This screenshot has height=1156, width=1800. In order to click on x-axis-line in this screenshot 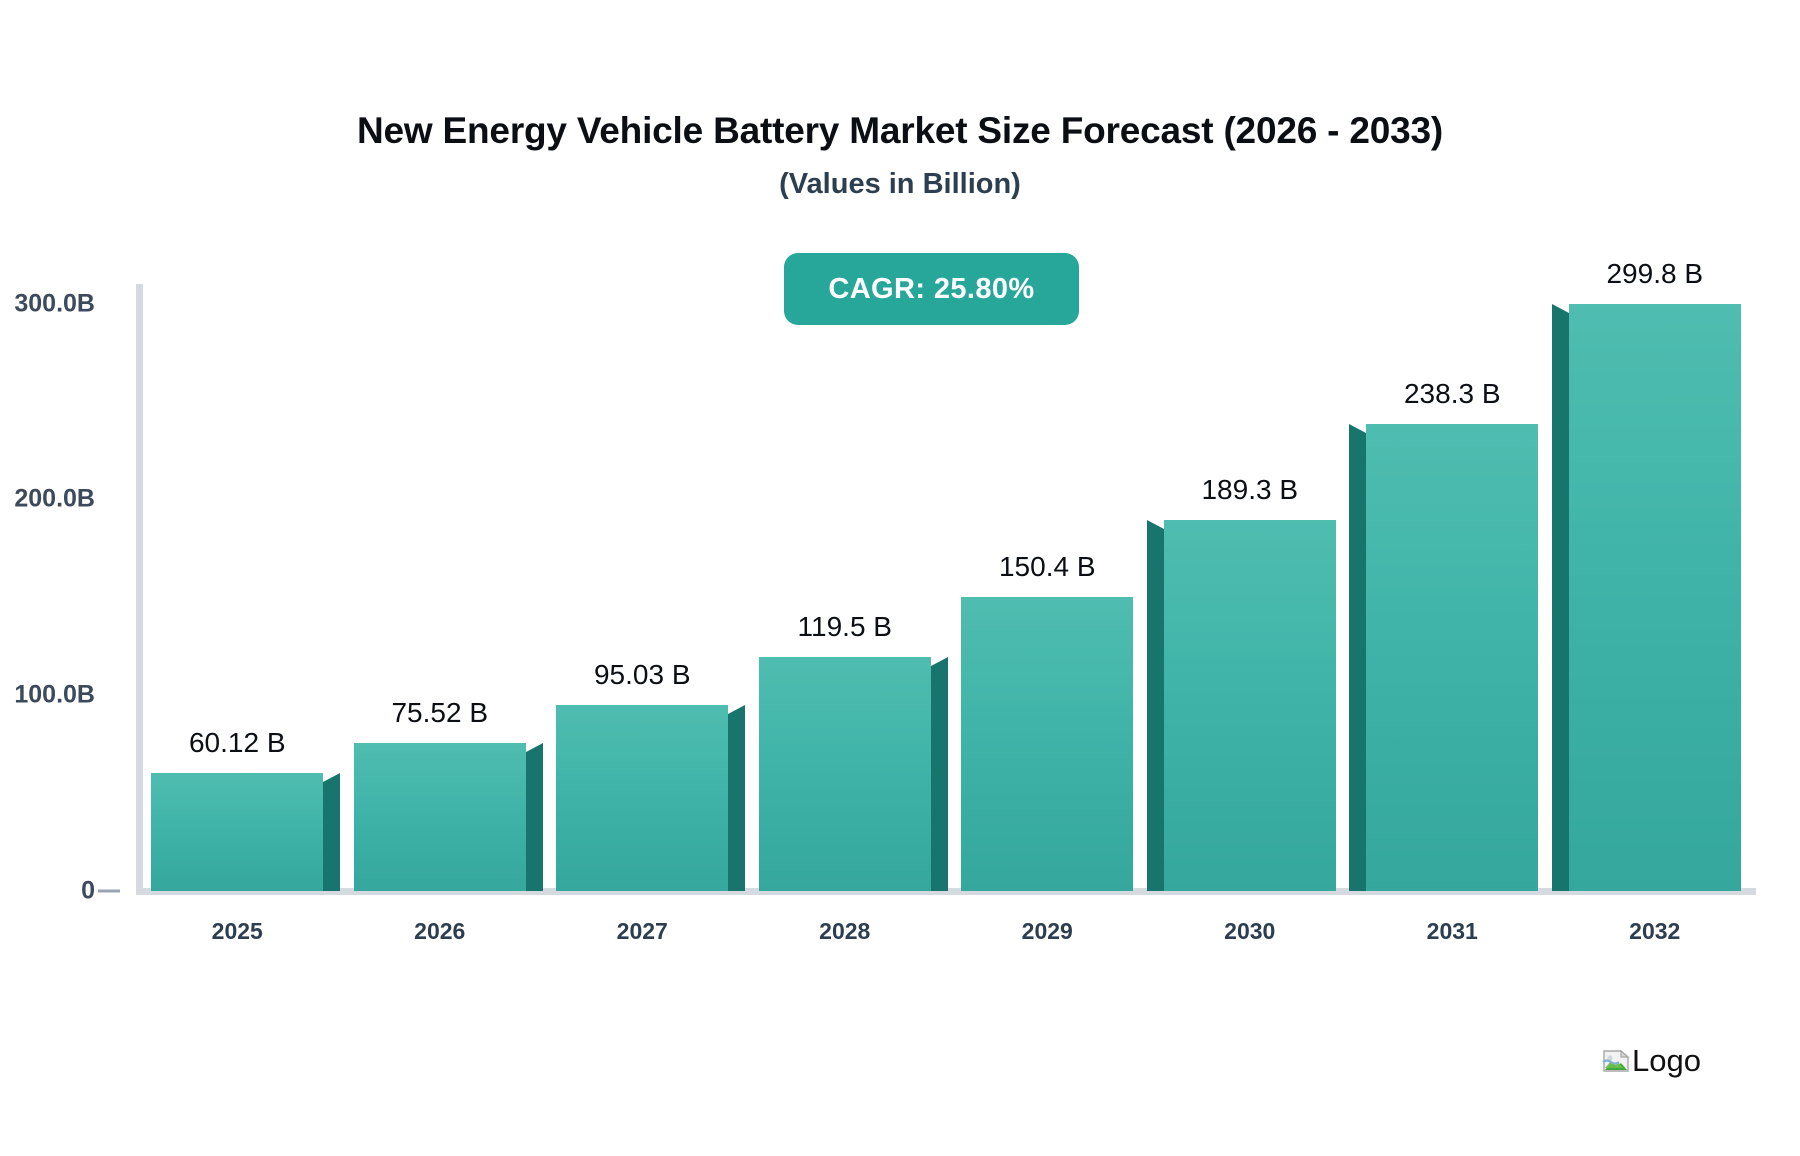, I will do `click(946, 891)`.